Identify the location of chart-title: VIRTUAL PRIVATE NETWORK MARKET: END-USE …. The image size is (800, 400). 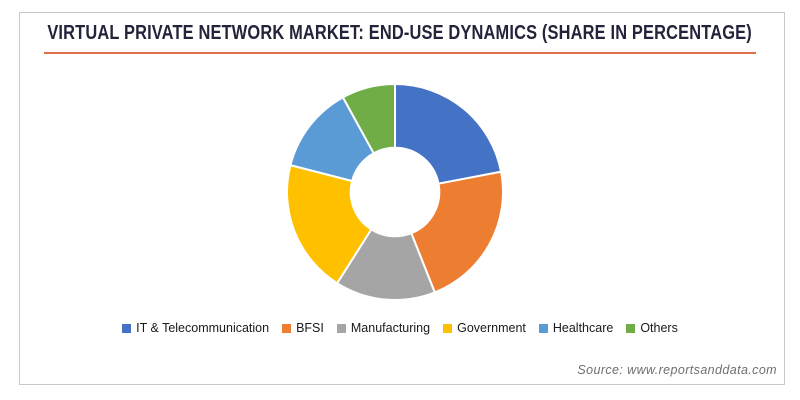
(400, 33).